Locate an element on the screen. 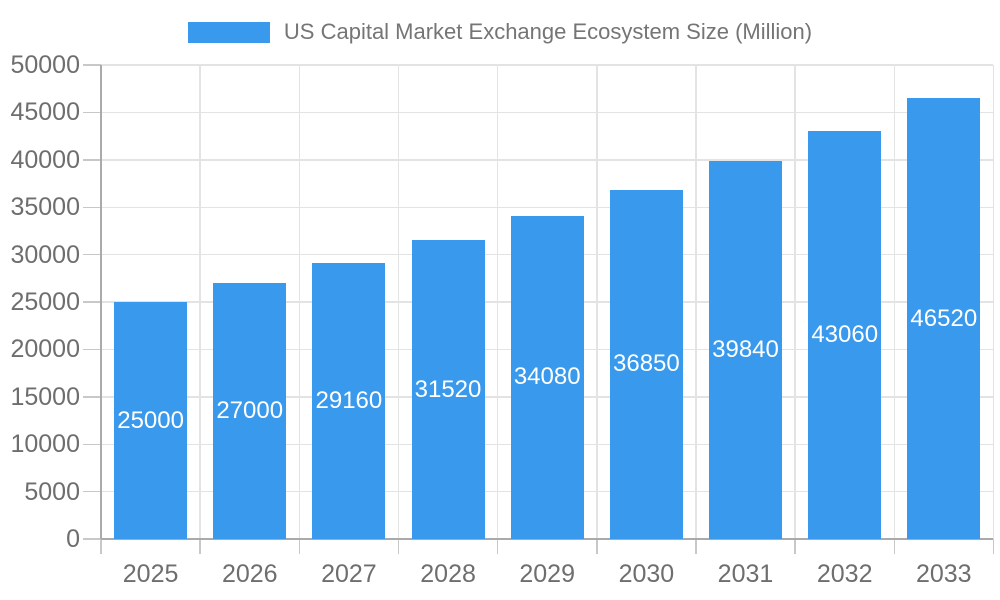  y-axis-label-50000: 50000 is located at coordinates (45, 65).